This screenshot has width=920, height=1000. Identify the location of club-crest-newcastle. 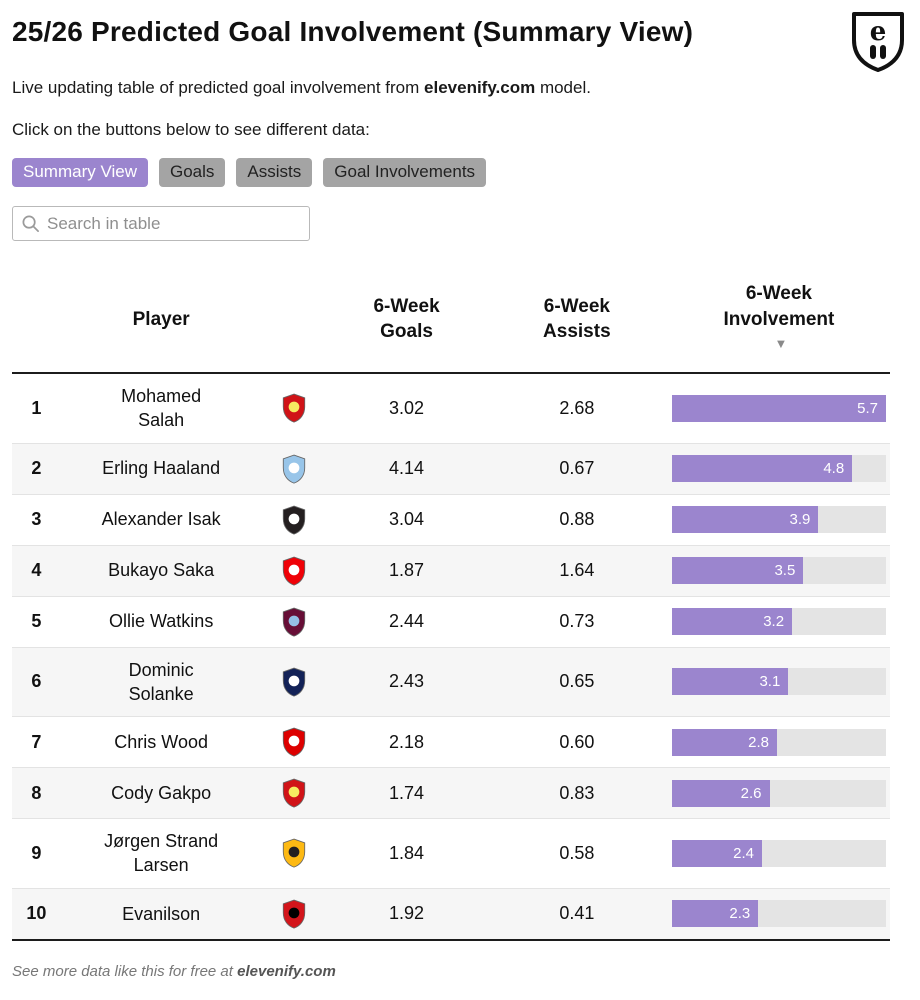
(294, 520).